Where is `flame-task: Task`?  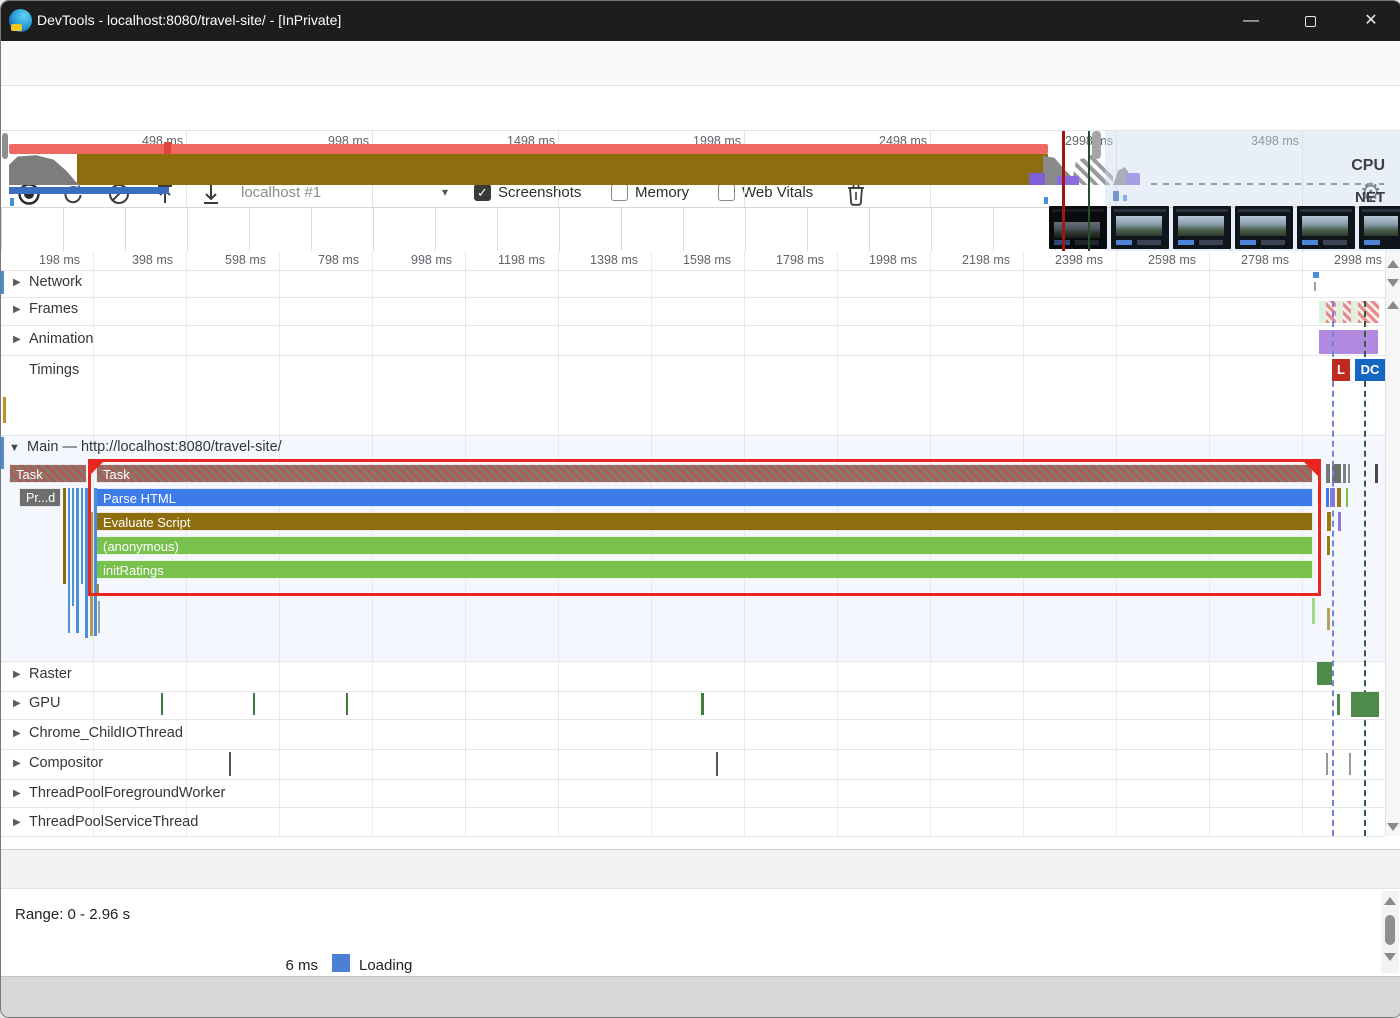
flame-task: Task is located at coordinates (704, 473).